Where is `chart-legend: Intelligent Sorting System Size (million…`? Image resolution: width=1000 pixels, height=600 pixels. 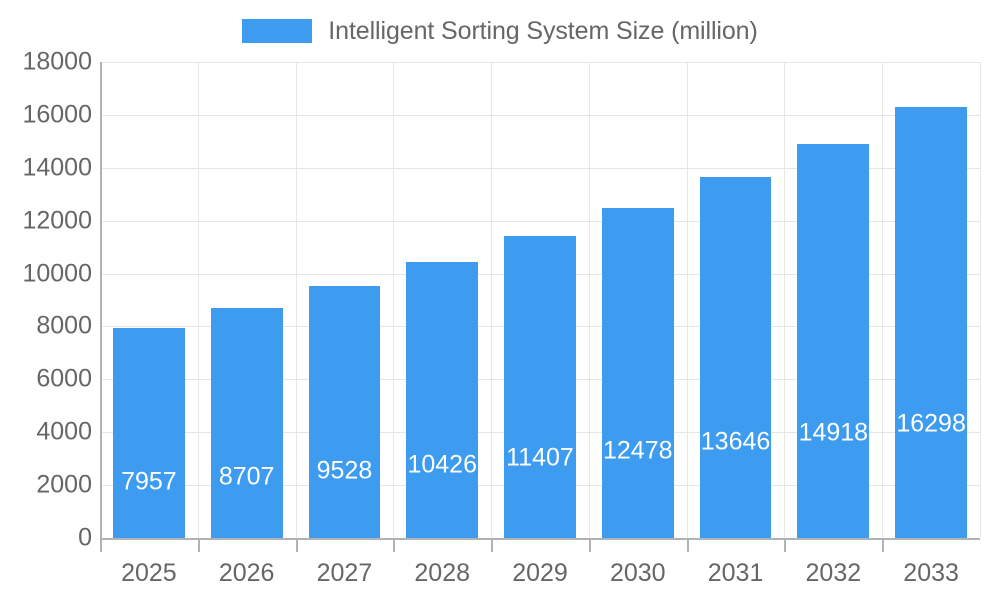 chart-legend: Intelligent Sorting System Size (million… is located at coordinates (500, 31).